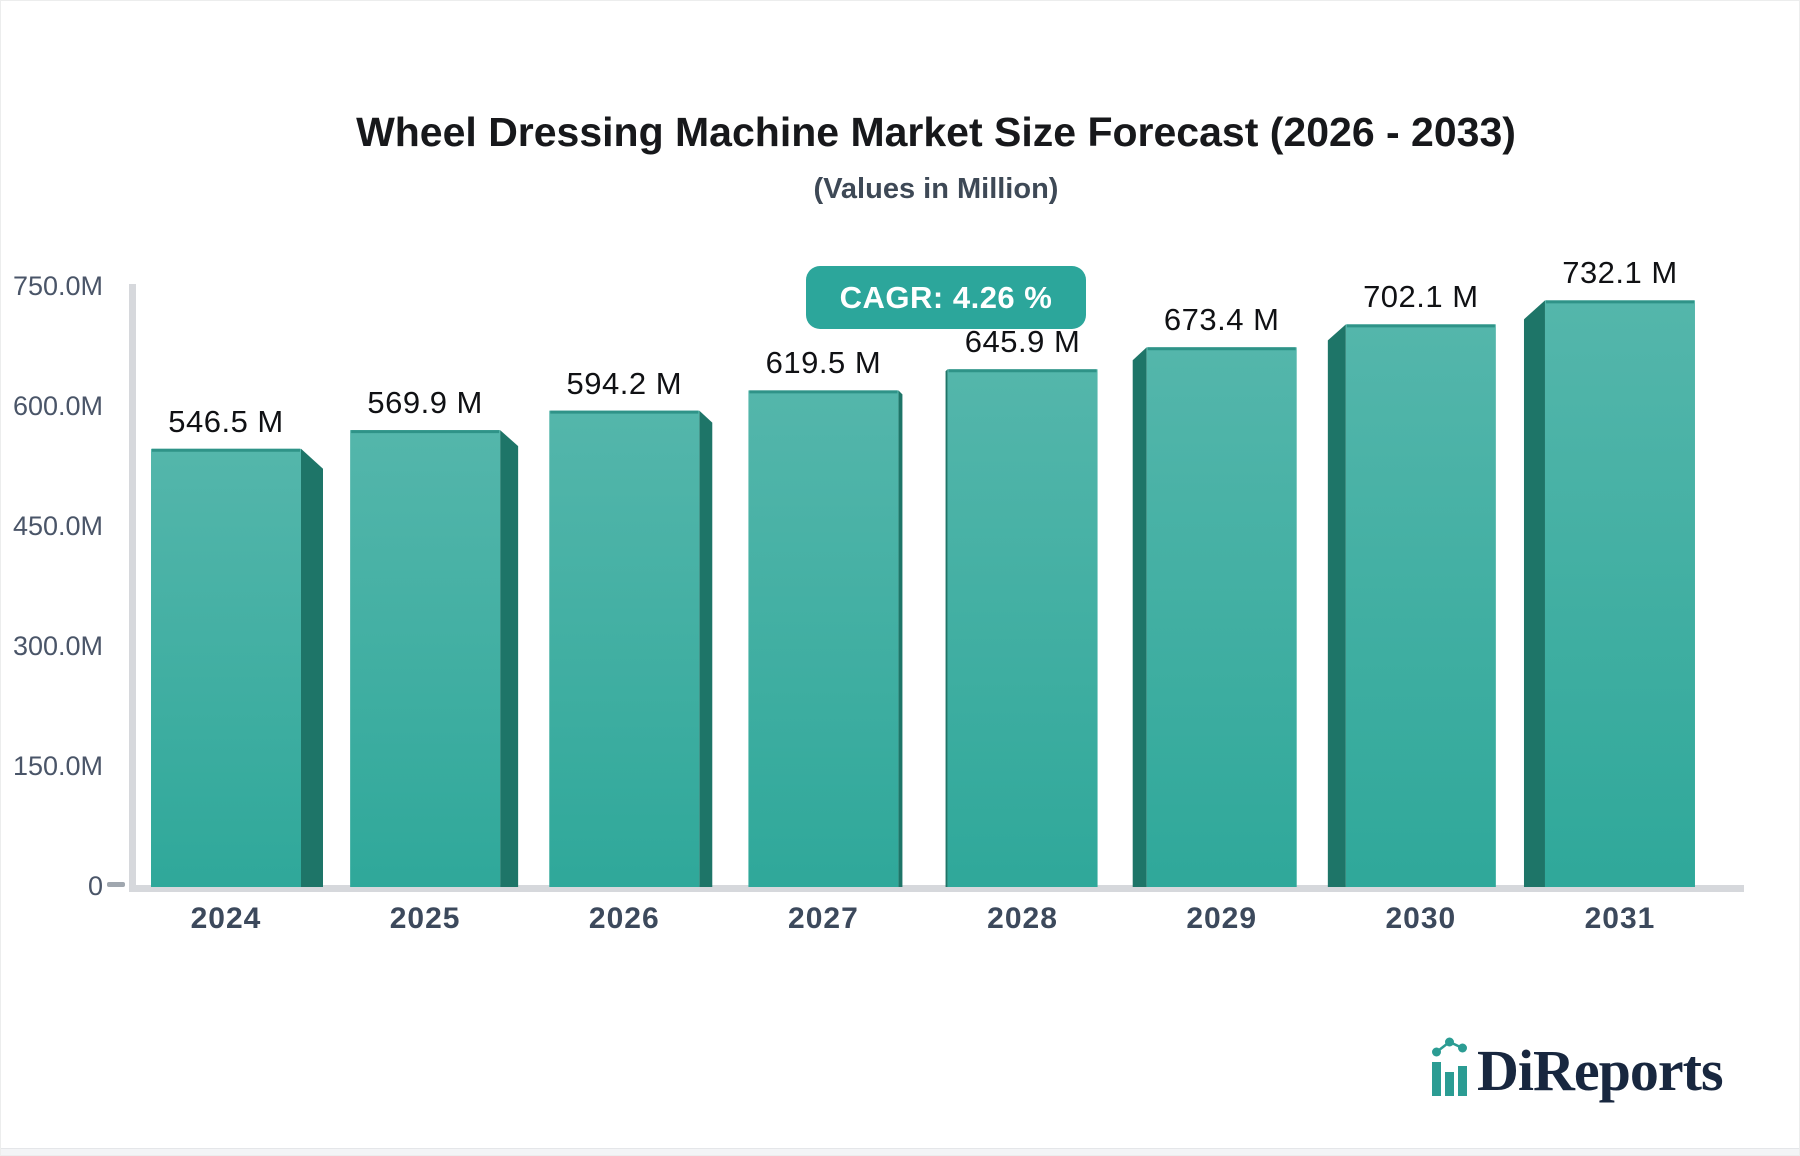 This screenshot has width=1800, height=1156. I want to click on cagr-badge: CAGR: 4.26 %, so click(946, 297).